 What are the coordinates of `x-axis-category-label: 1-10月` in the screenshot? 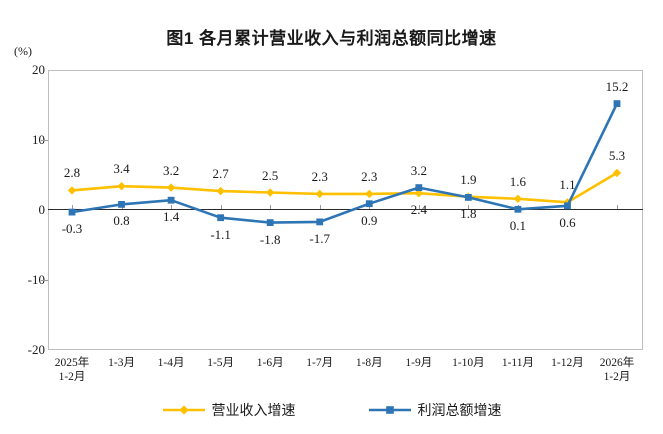 It's located at (468, 363).